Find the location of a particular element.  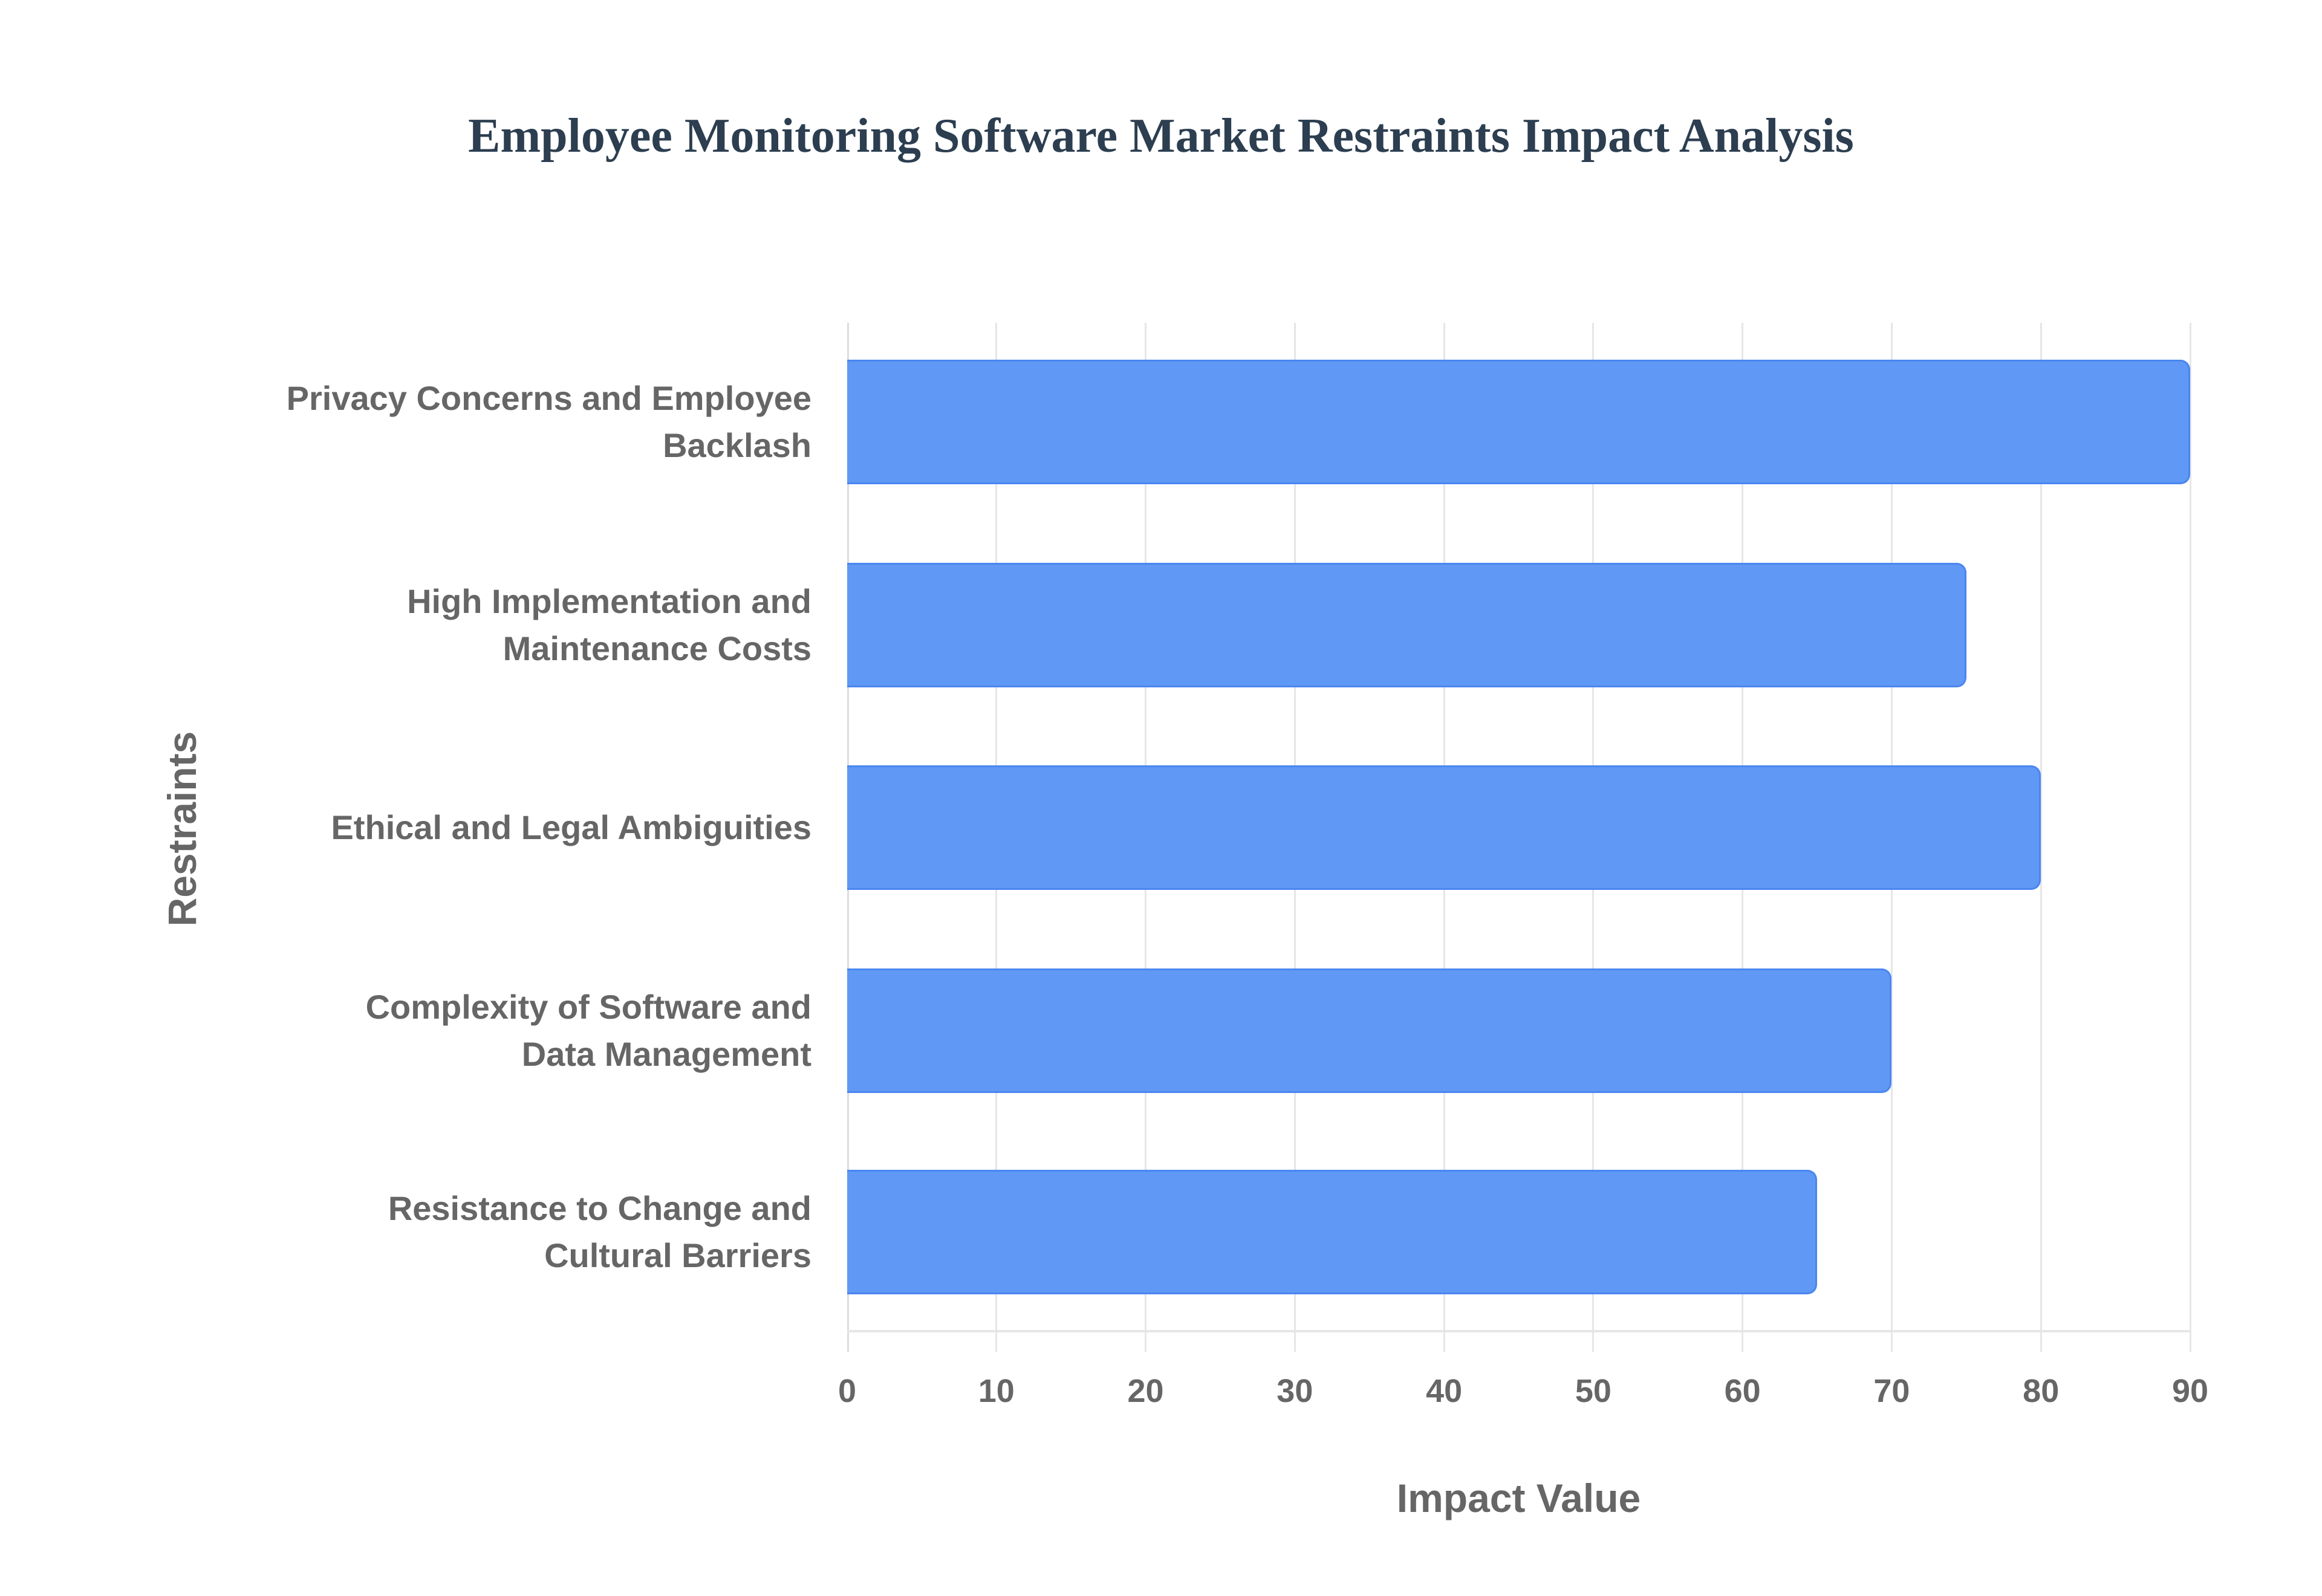

category-label-line: Maintenance Costs is located at coordinates (656, 648).